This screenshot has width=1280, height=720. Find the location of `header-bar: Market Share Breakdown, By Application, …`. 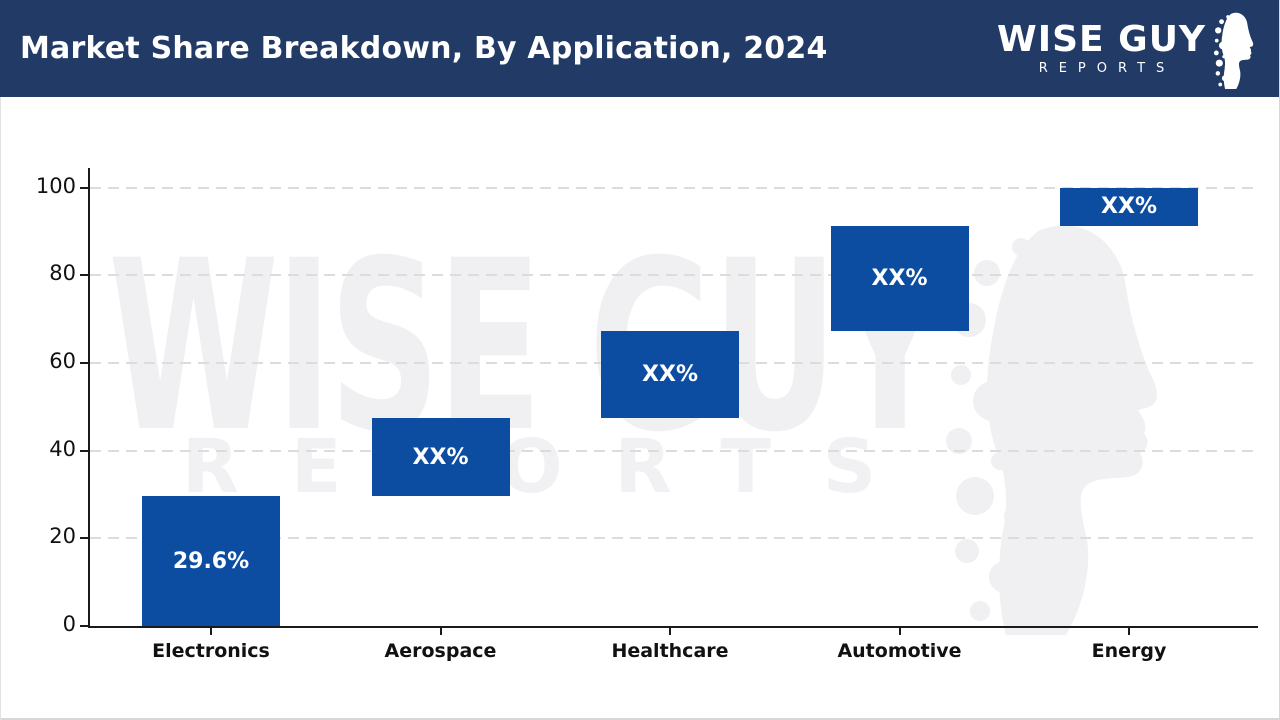

header-bar: Market Share Breakdown, By Application, … is located at coordinates (640, 48).